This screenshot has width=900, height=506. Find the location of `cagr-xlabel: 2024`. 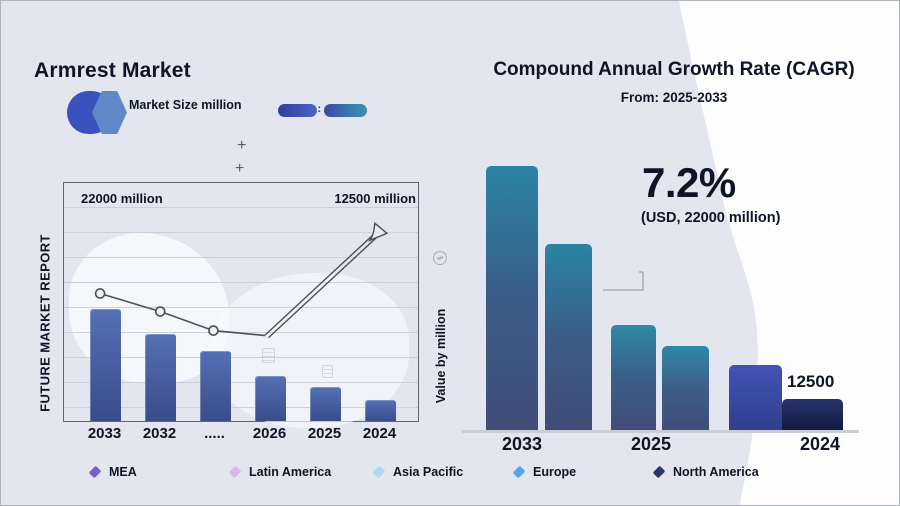

cagr-xlabel: 2024 is located at coordinates (820, 444).